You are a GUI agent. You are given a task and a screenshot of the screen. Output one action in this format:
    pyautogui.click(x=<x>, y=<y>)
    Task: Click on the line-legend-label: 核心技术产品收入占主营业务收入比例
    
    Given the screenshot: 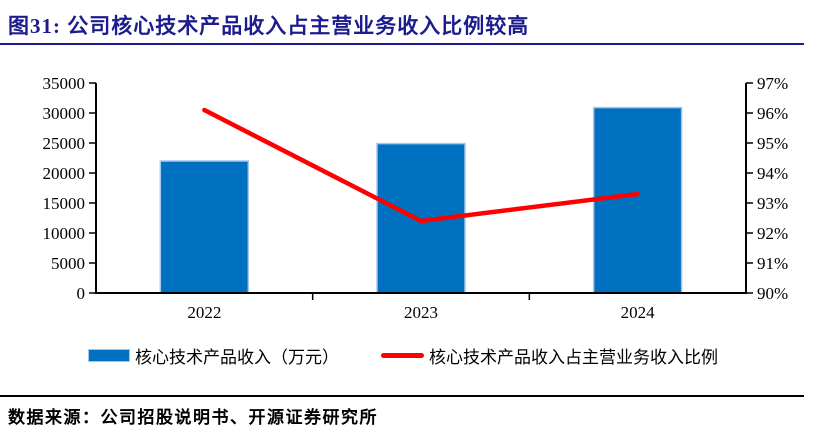 What is the action you would take?
    pyautogui.click(x=573, y=357)
    